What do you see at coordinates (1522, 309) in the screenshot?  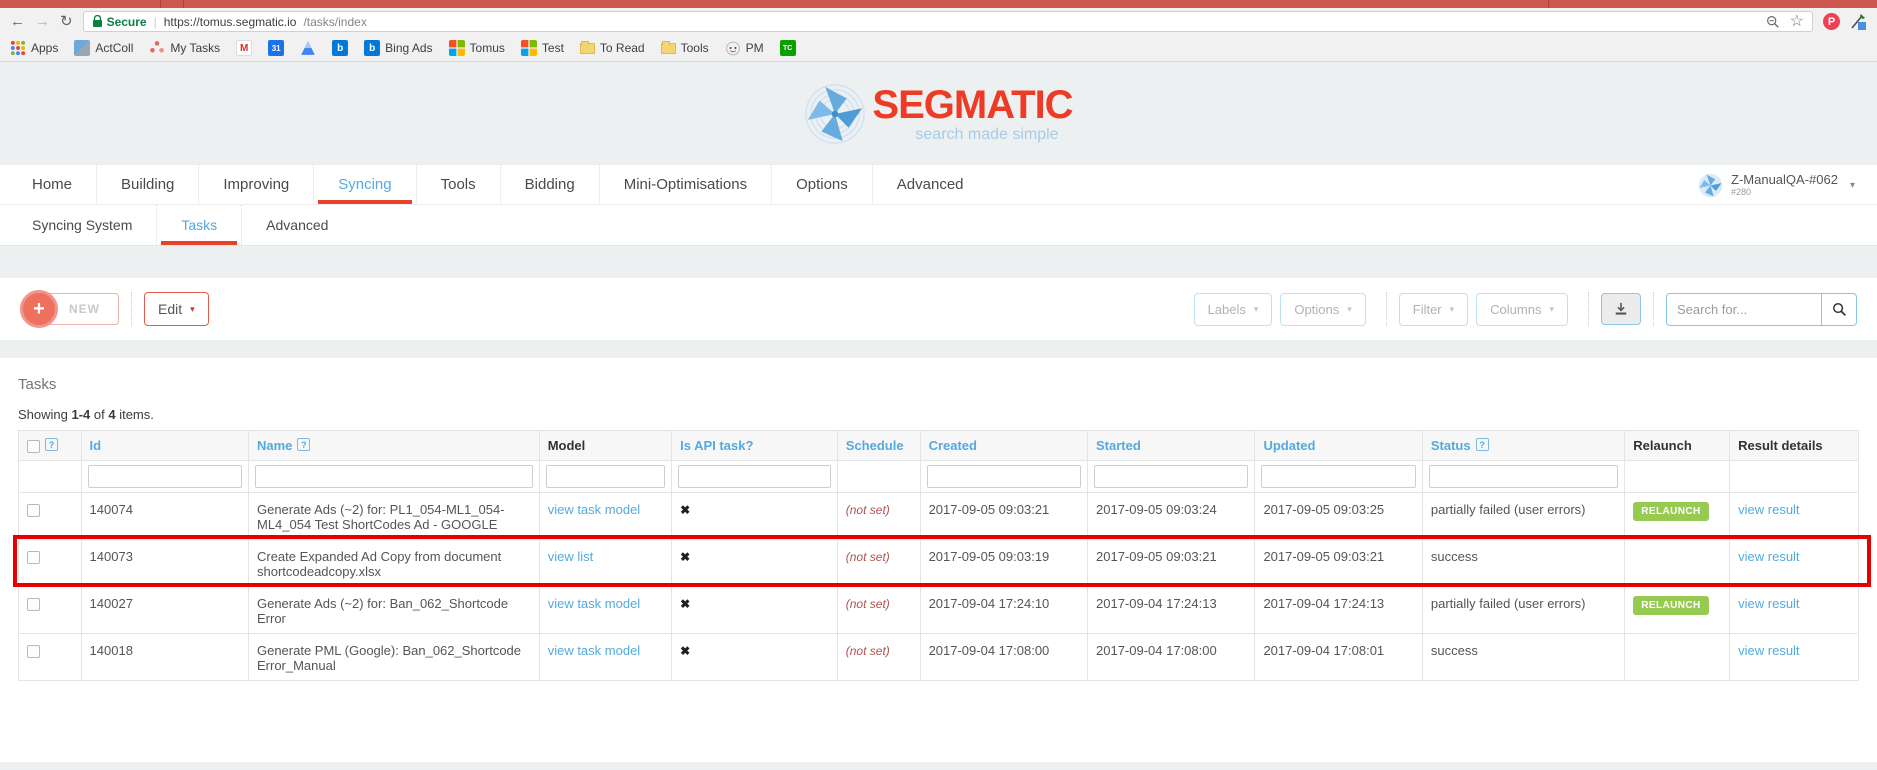 I see `columns-dropdown-button: Columns ▾` at bounding box center [1522, 309].